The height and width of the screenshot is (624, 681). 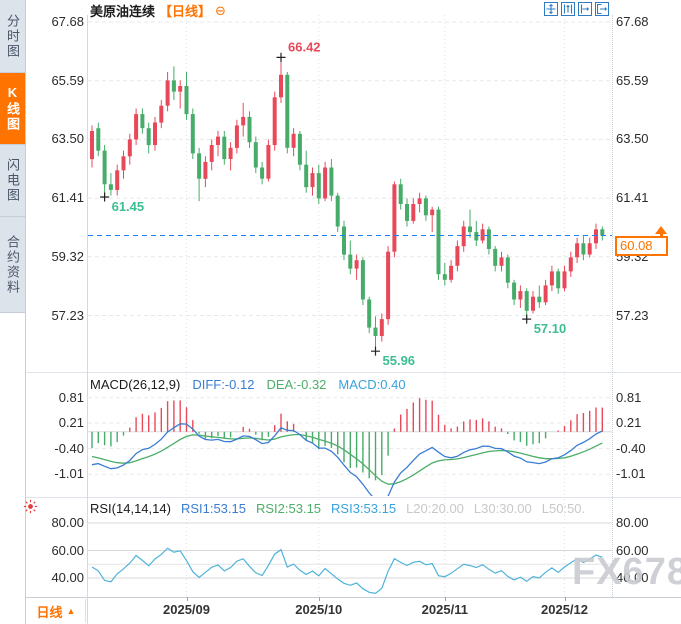 I want to click on macd-diff-value: DIFF:-0.12, so click(x=223, y=384).